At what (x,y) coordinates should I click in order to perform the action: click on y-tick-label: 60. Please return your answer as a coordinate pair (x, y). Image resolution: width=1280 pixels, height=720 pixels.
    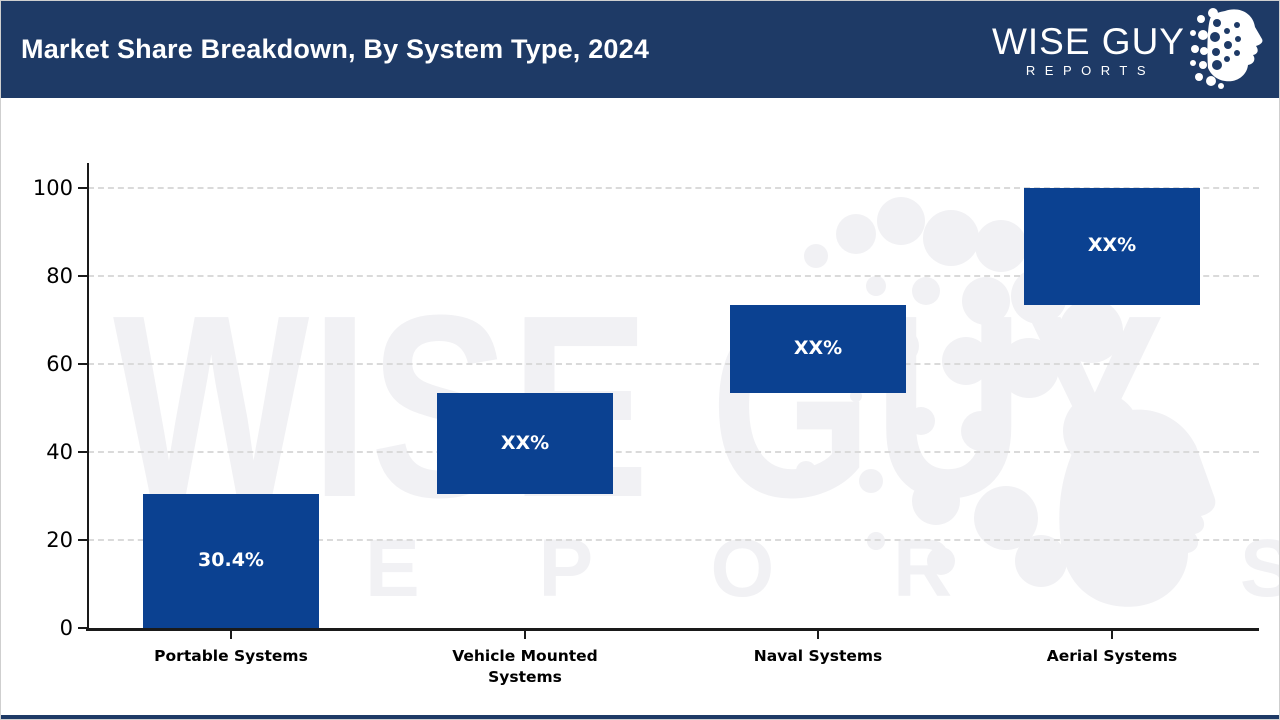
    Looking at the image, I should click on (59, 364).